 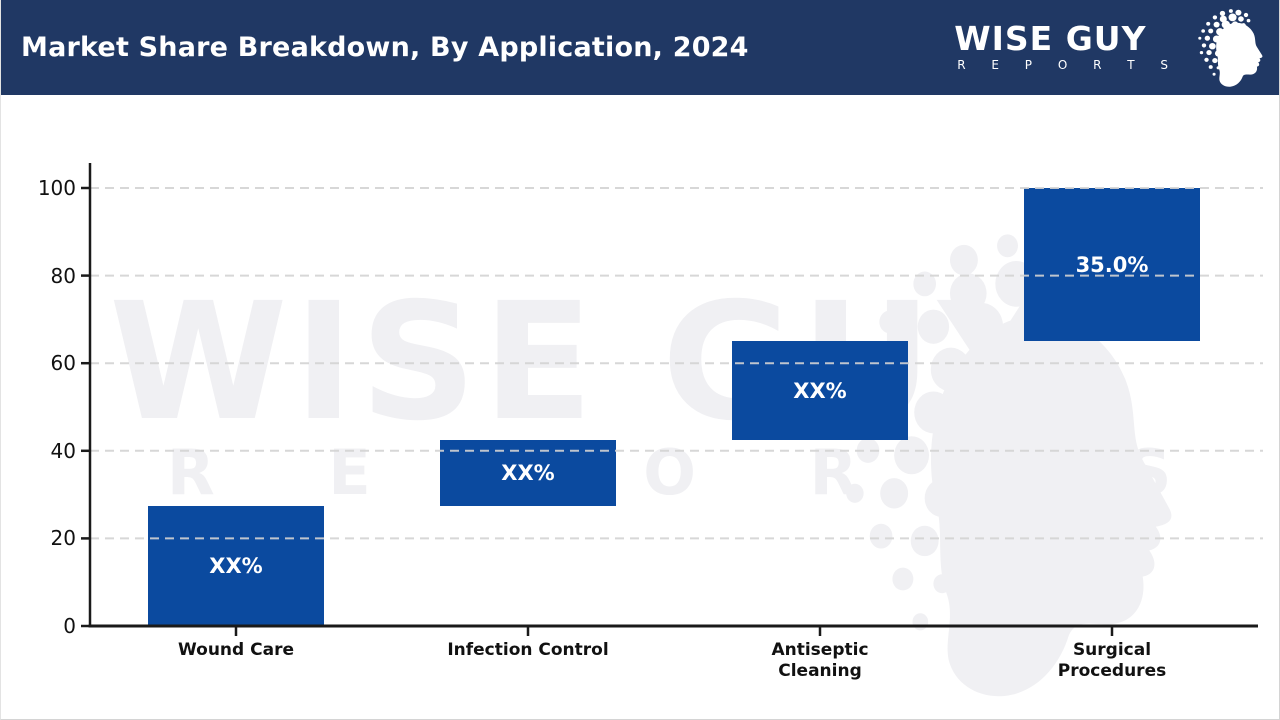 What do you see at coordinates (236, 565) in the screenshot?
I see `bar-wound-care` at bounding box center [236, 565].